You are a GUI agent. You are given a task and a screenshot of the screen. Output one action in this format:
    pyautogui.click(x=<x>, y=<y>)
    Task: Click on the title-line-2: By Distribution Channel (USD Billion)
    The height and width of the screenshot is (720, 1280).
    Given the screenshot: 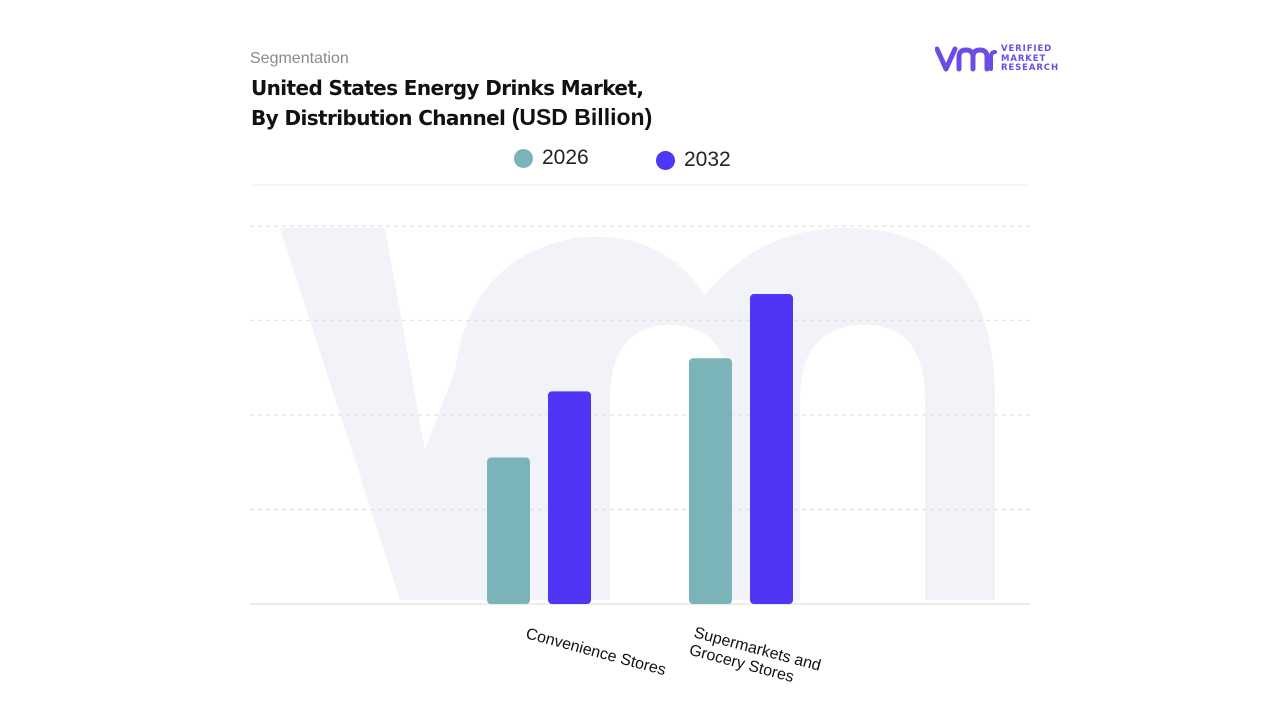 What is the action you would take?
    pyautogui.click(x=451, y=118)
    